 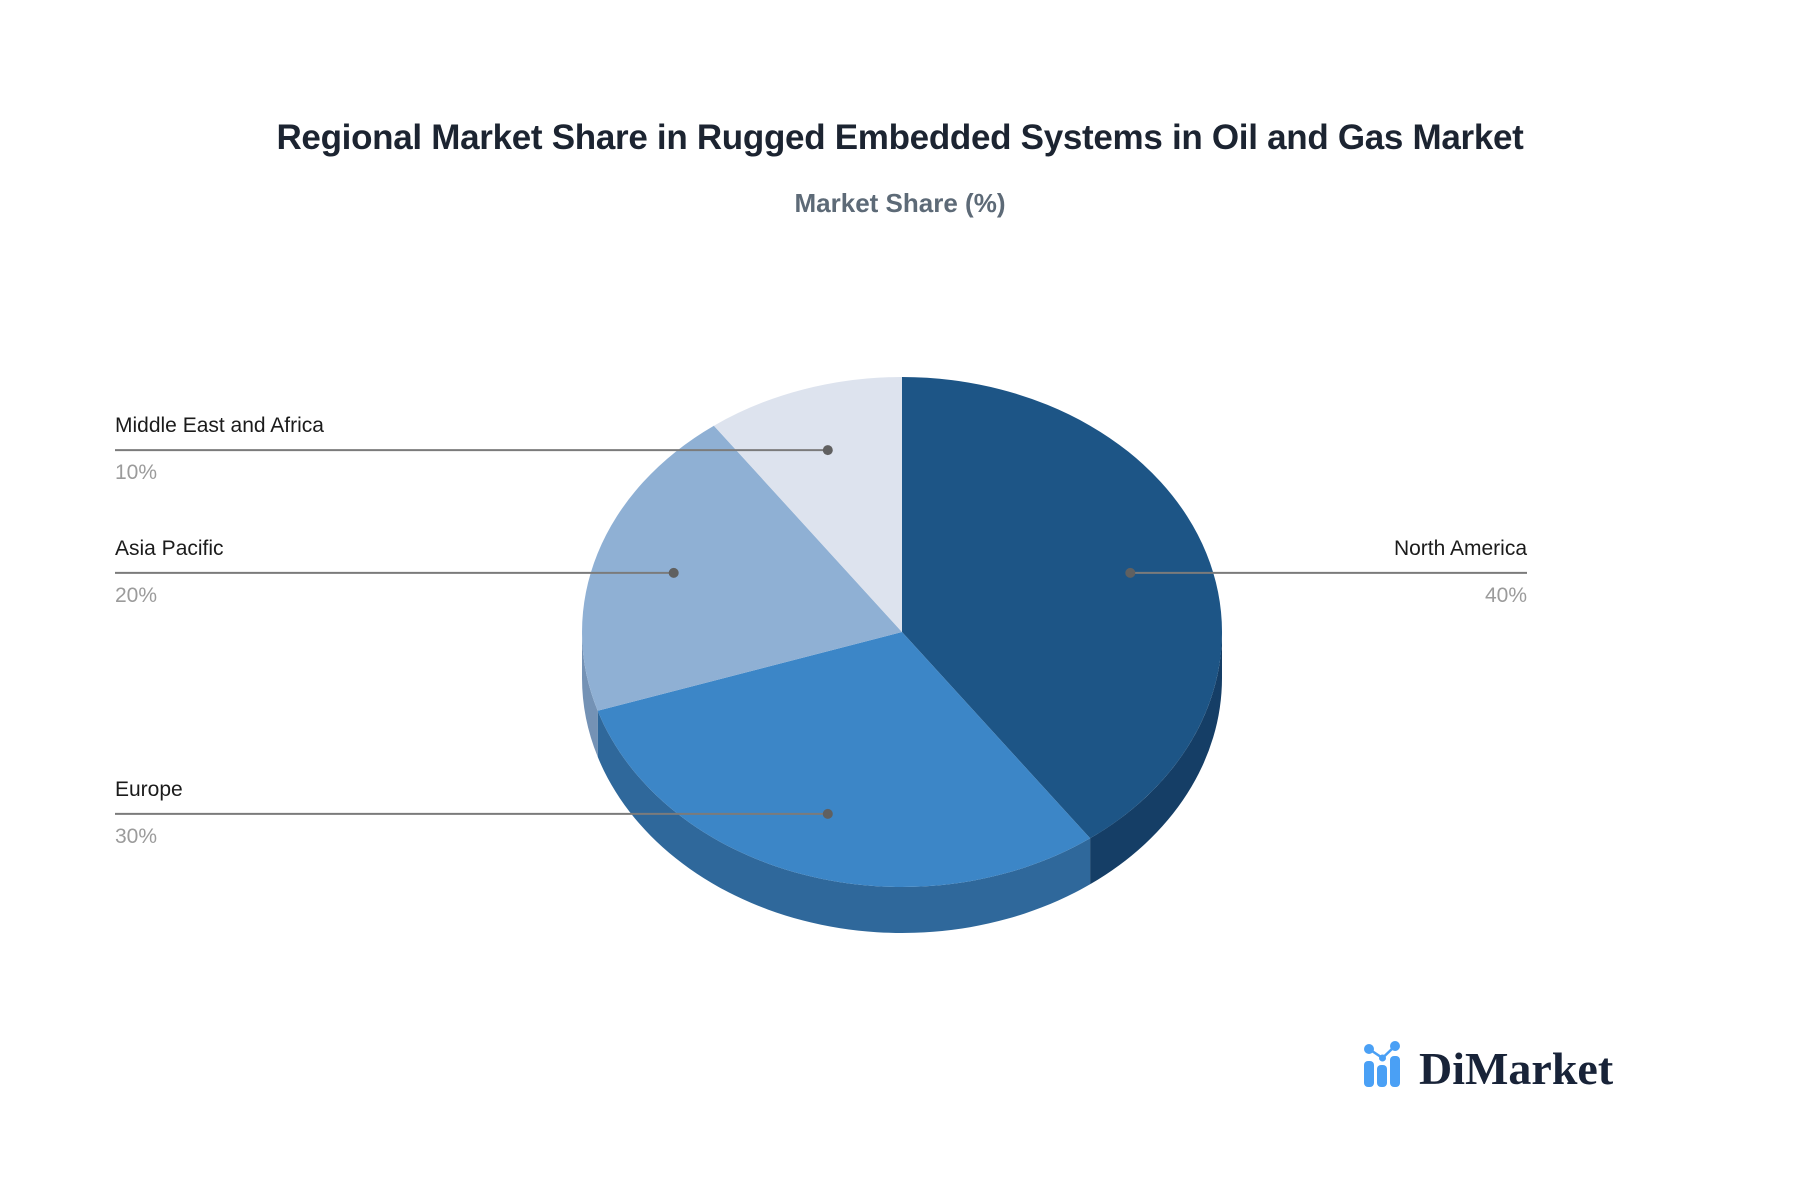 What do you see at coordinates (1460, 548) in the screenshot?
I see `slice-label: North America` at bounding box center [1460, 548].